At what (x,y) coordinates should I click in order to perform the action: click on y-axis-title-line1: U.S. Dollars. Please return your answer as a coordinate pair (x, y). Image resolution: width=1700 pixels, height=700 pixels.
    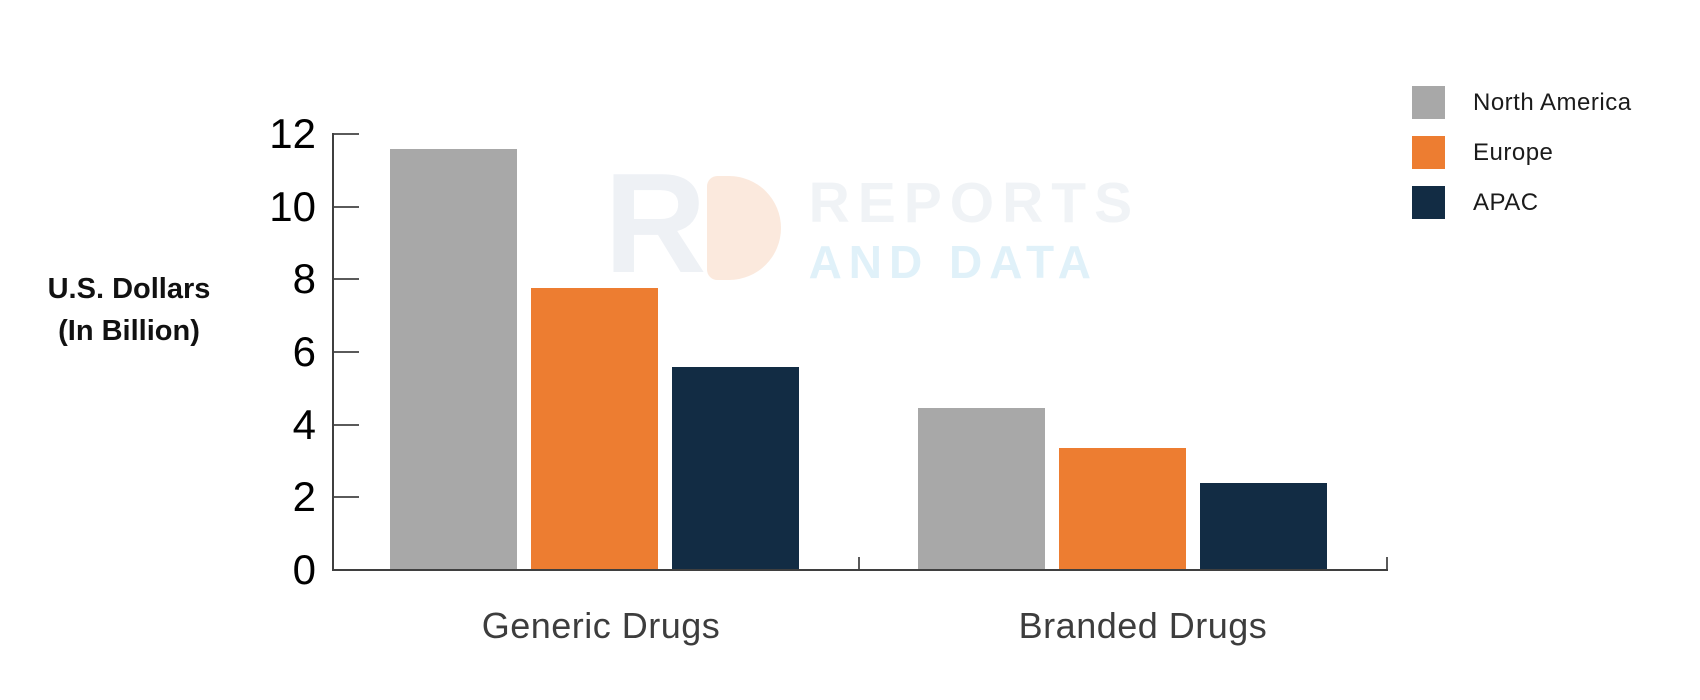
    Looking at the image, I should click on (129, 289).